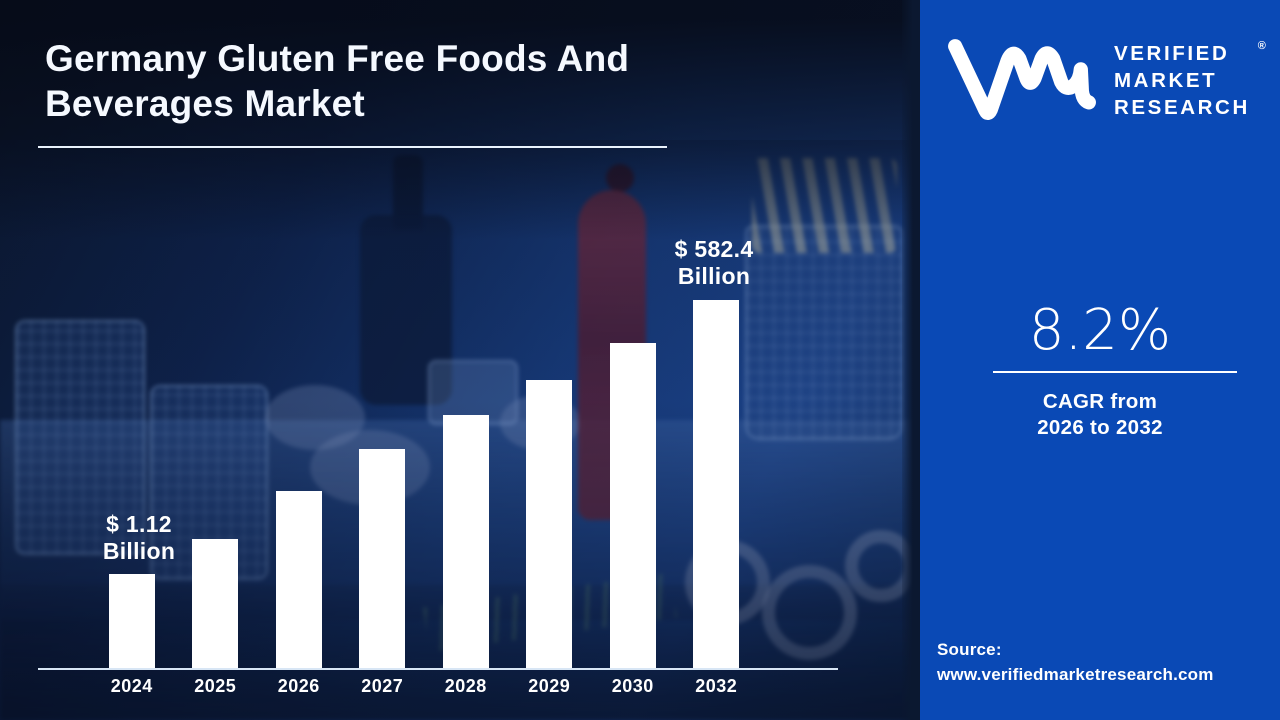 The height and width of the screenshot is (720, 1280). What do you see at coordinates (1261, 46) in the screenshot?
I see `registered-trademark: ®` at bounding box center [1261, 46].